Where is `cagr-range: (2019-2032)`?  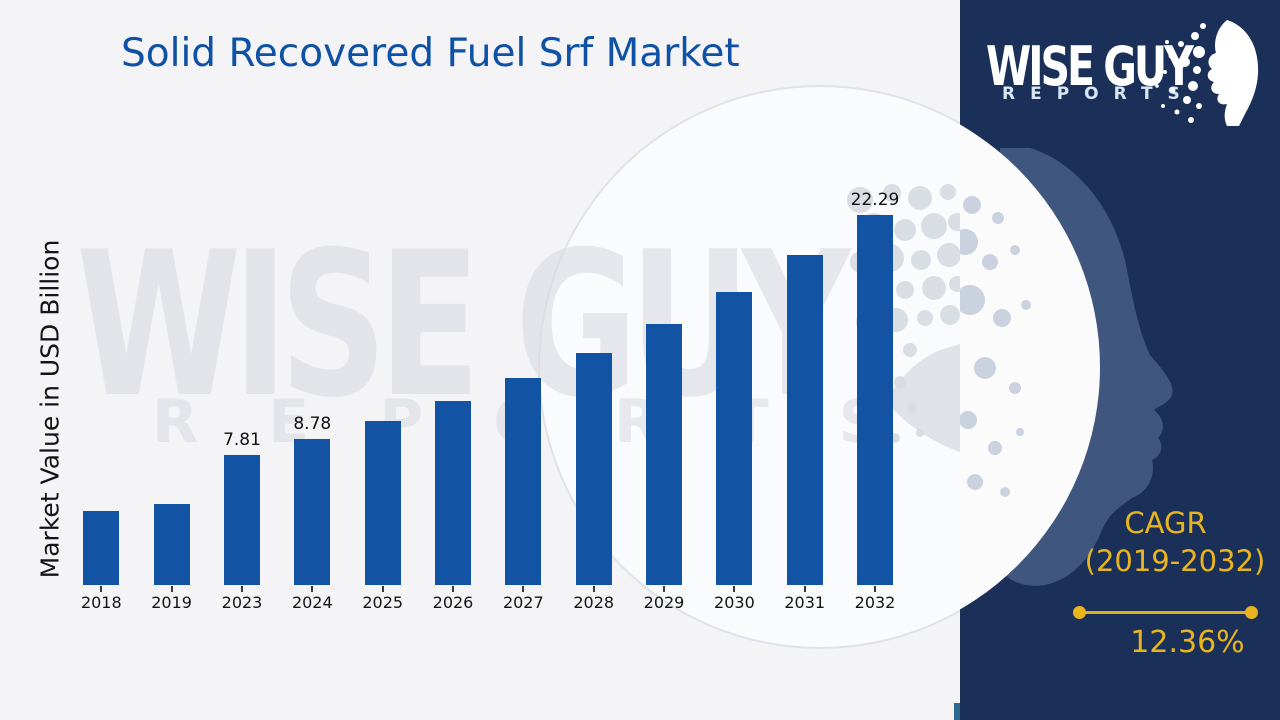
cagr-range: (2019-2032) is located at coordinates (1175, 561).